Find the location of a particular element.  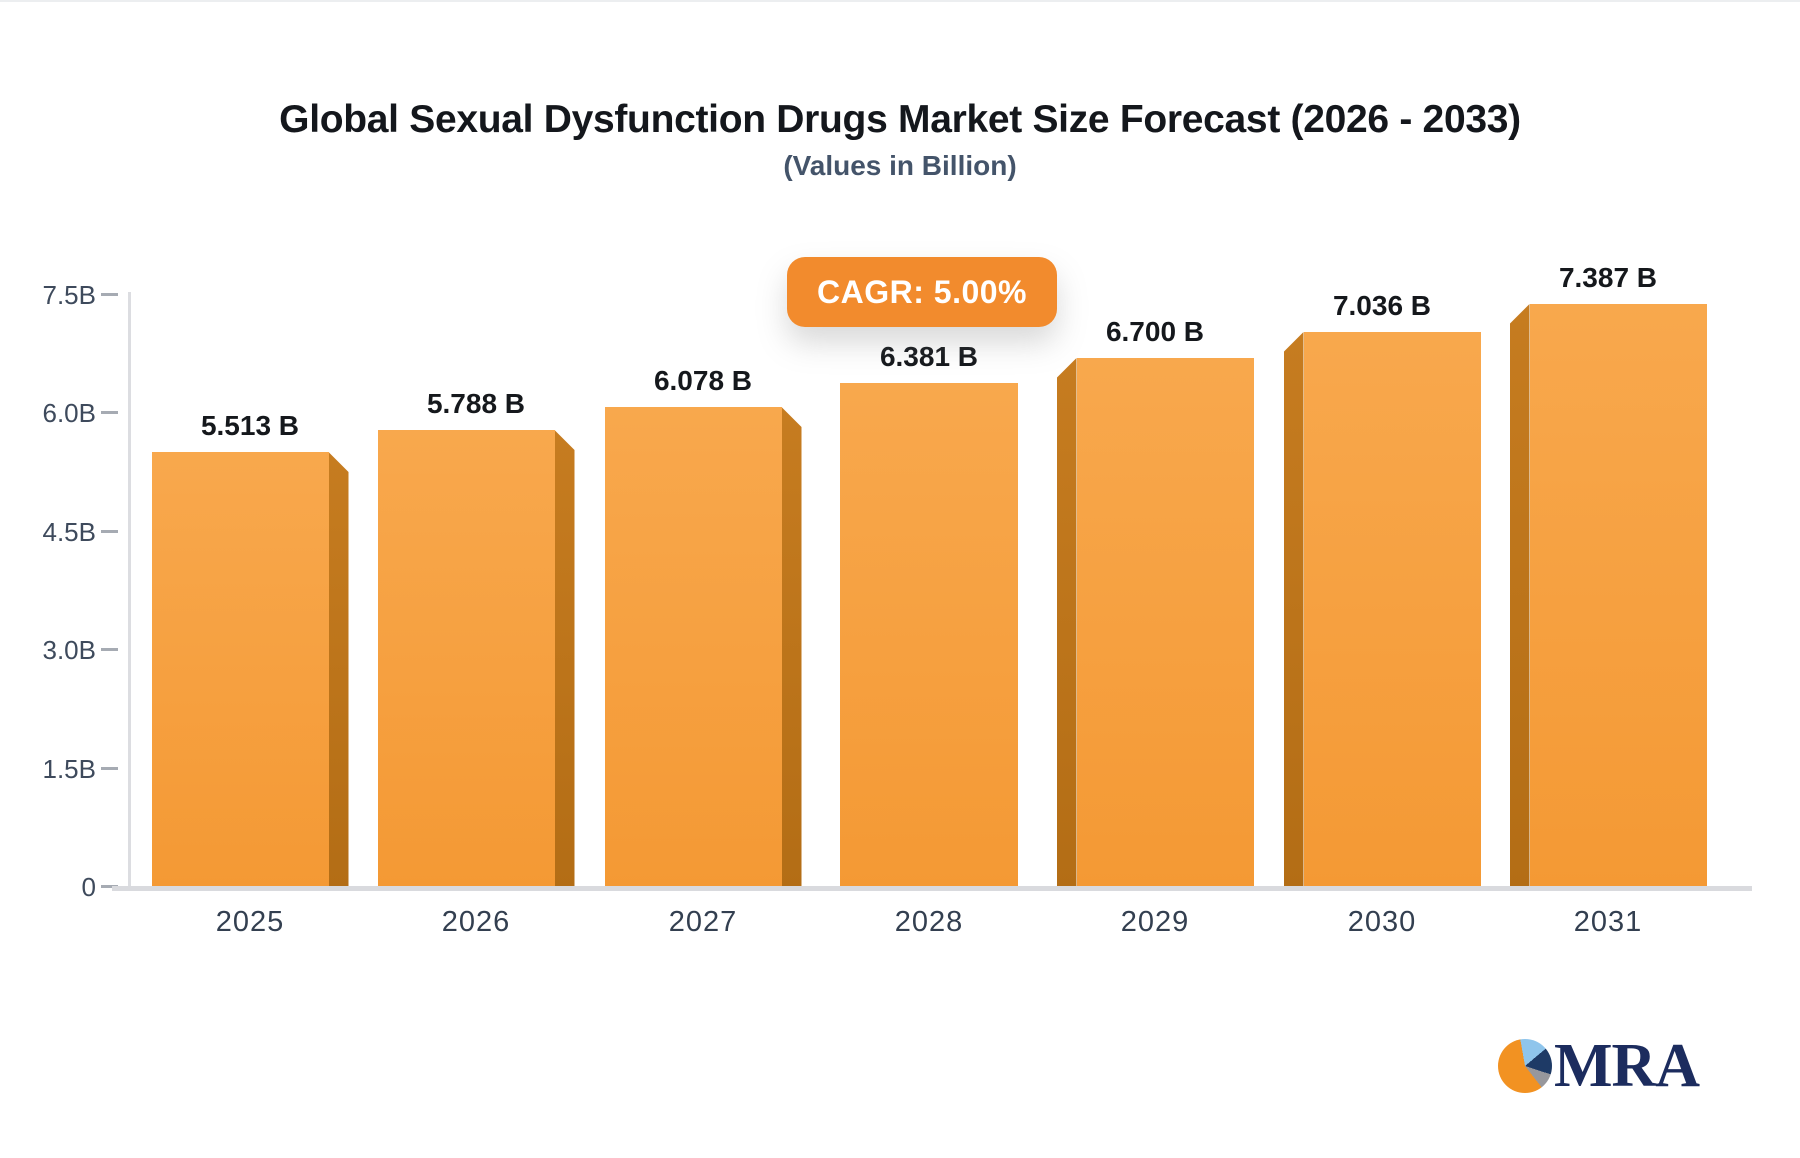

x-axis-label-2025: 2025 is located at coordinates (250, 922).